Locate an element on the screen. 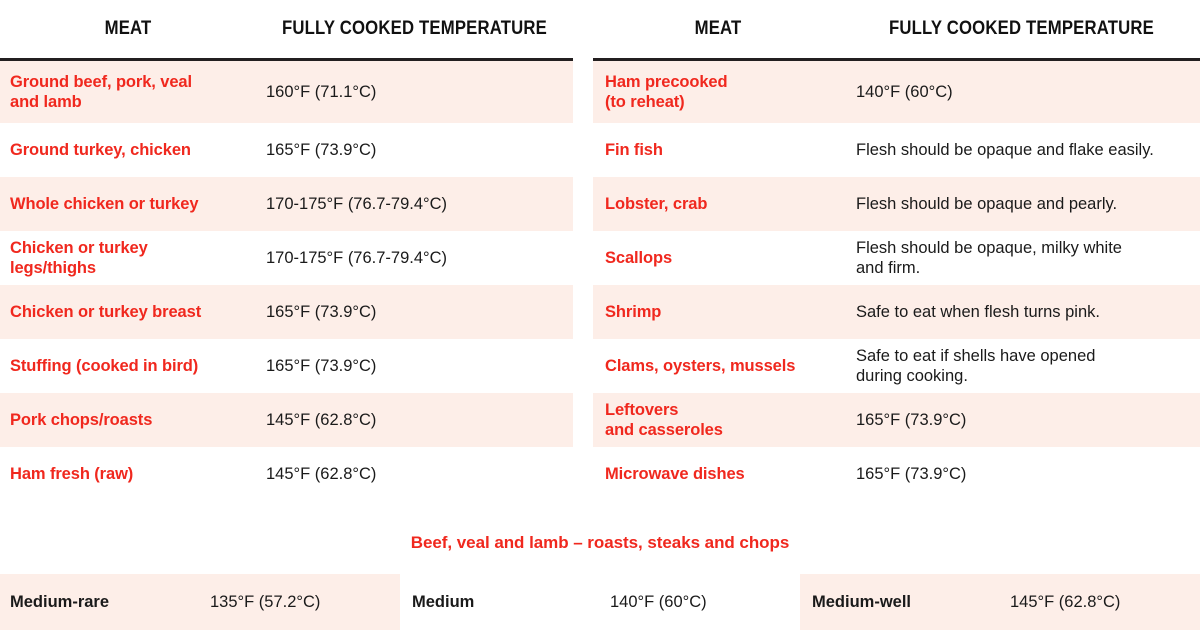 The height and width of the screenshot is (630, 1200). cell-meat: Microwave dishes is located at coordinates (675, 473).